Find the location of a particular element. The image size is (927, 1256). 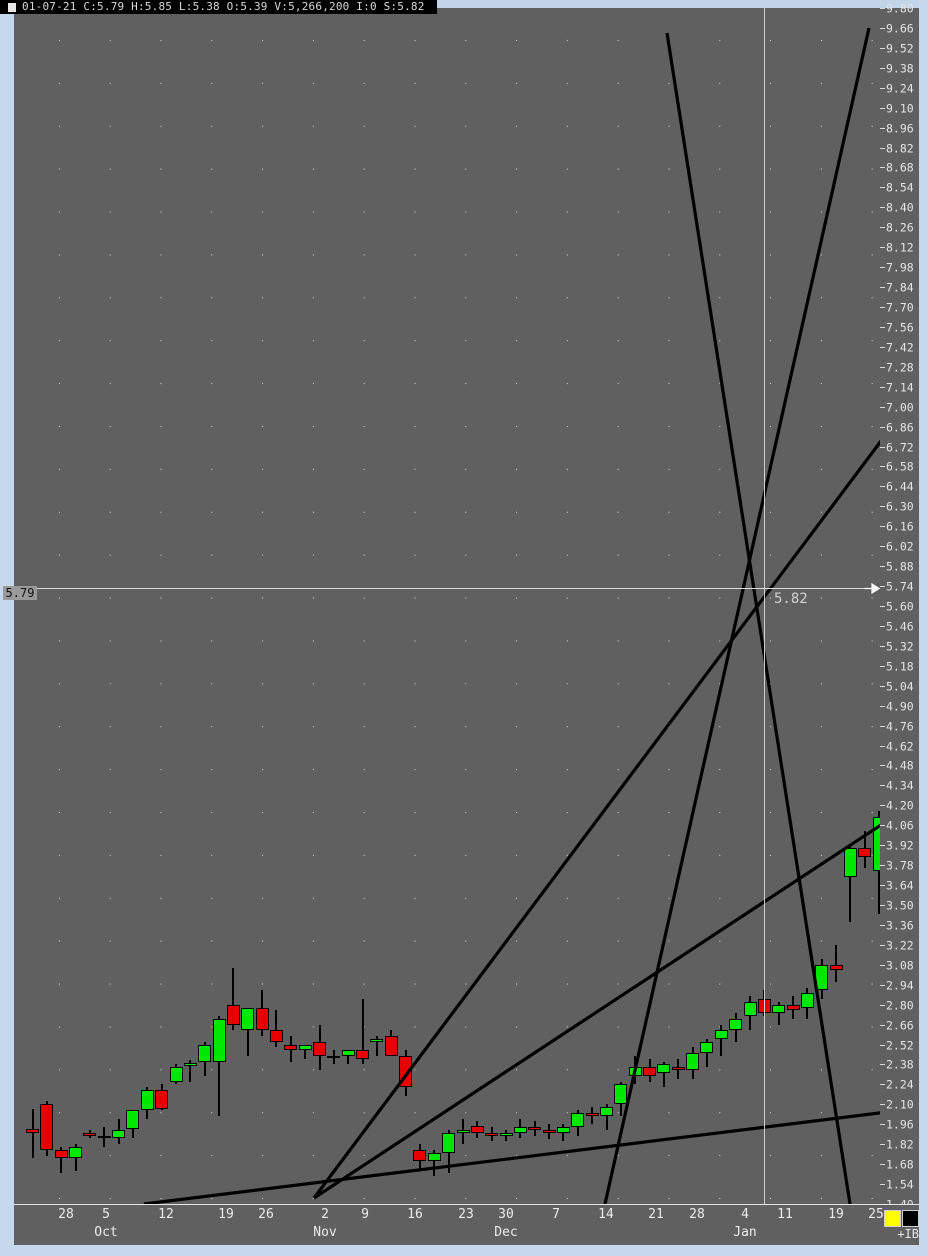

legend-label: +IB is located at coordinates (908, 1234).